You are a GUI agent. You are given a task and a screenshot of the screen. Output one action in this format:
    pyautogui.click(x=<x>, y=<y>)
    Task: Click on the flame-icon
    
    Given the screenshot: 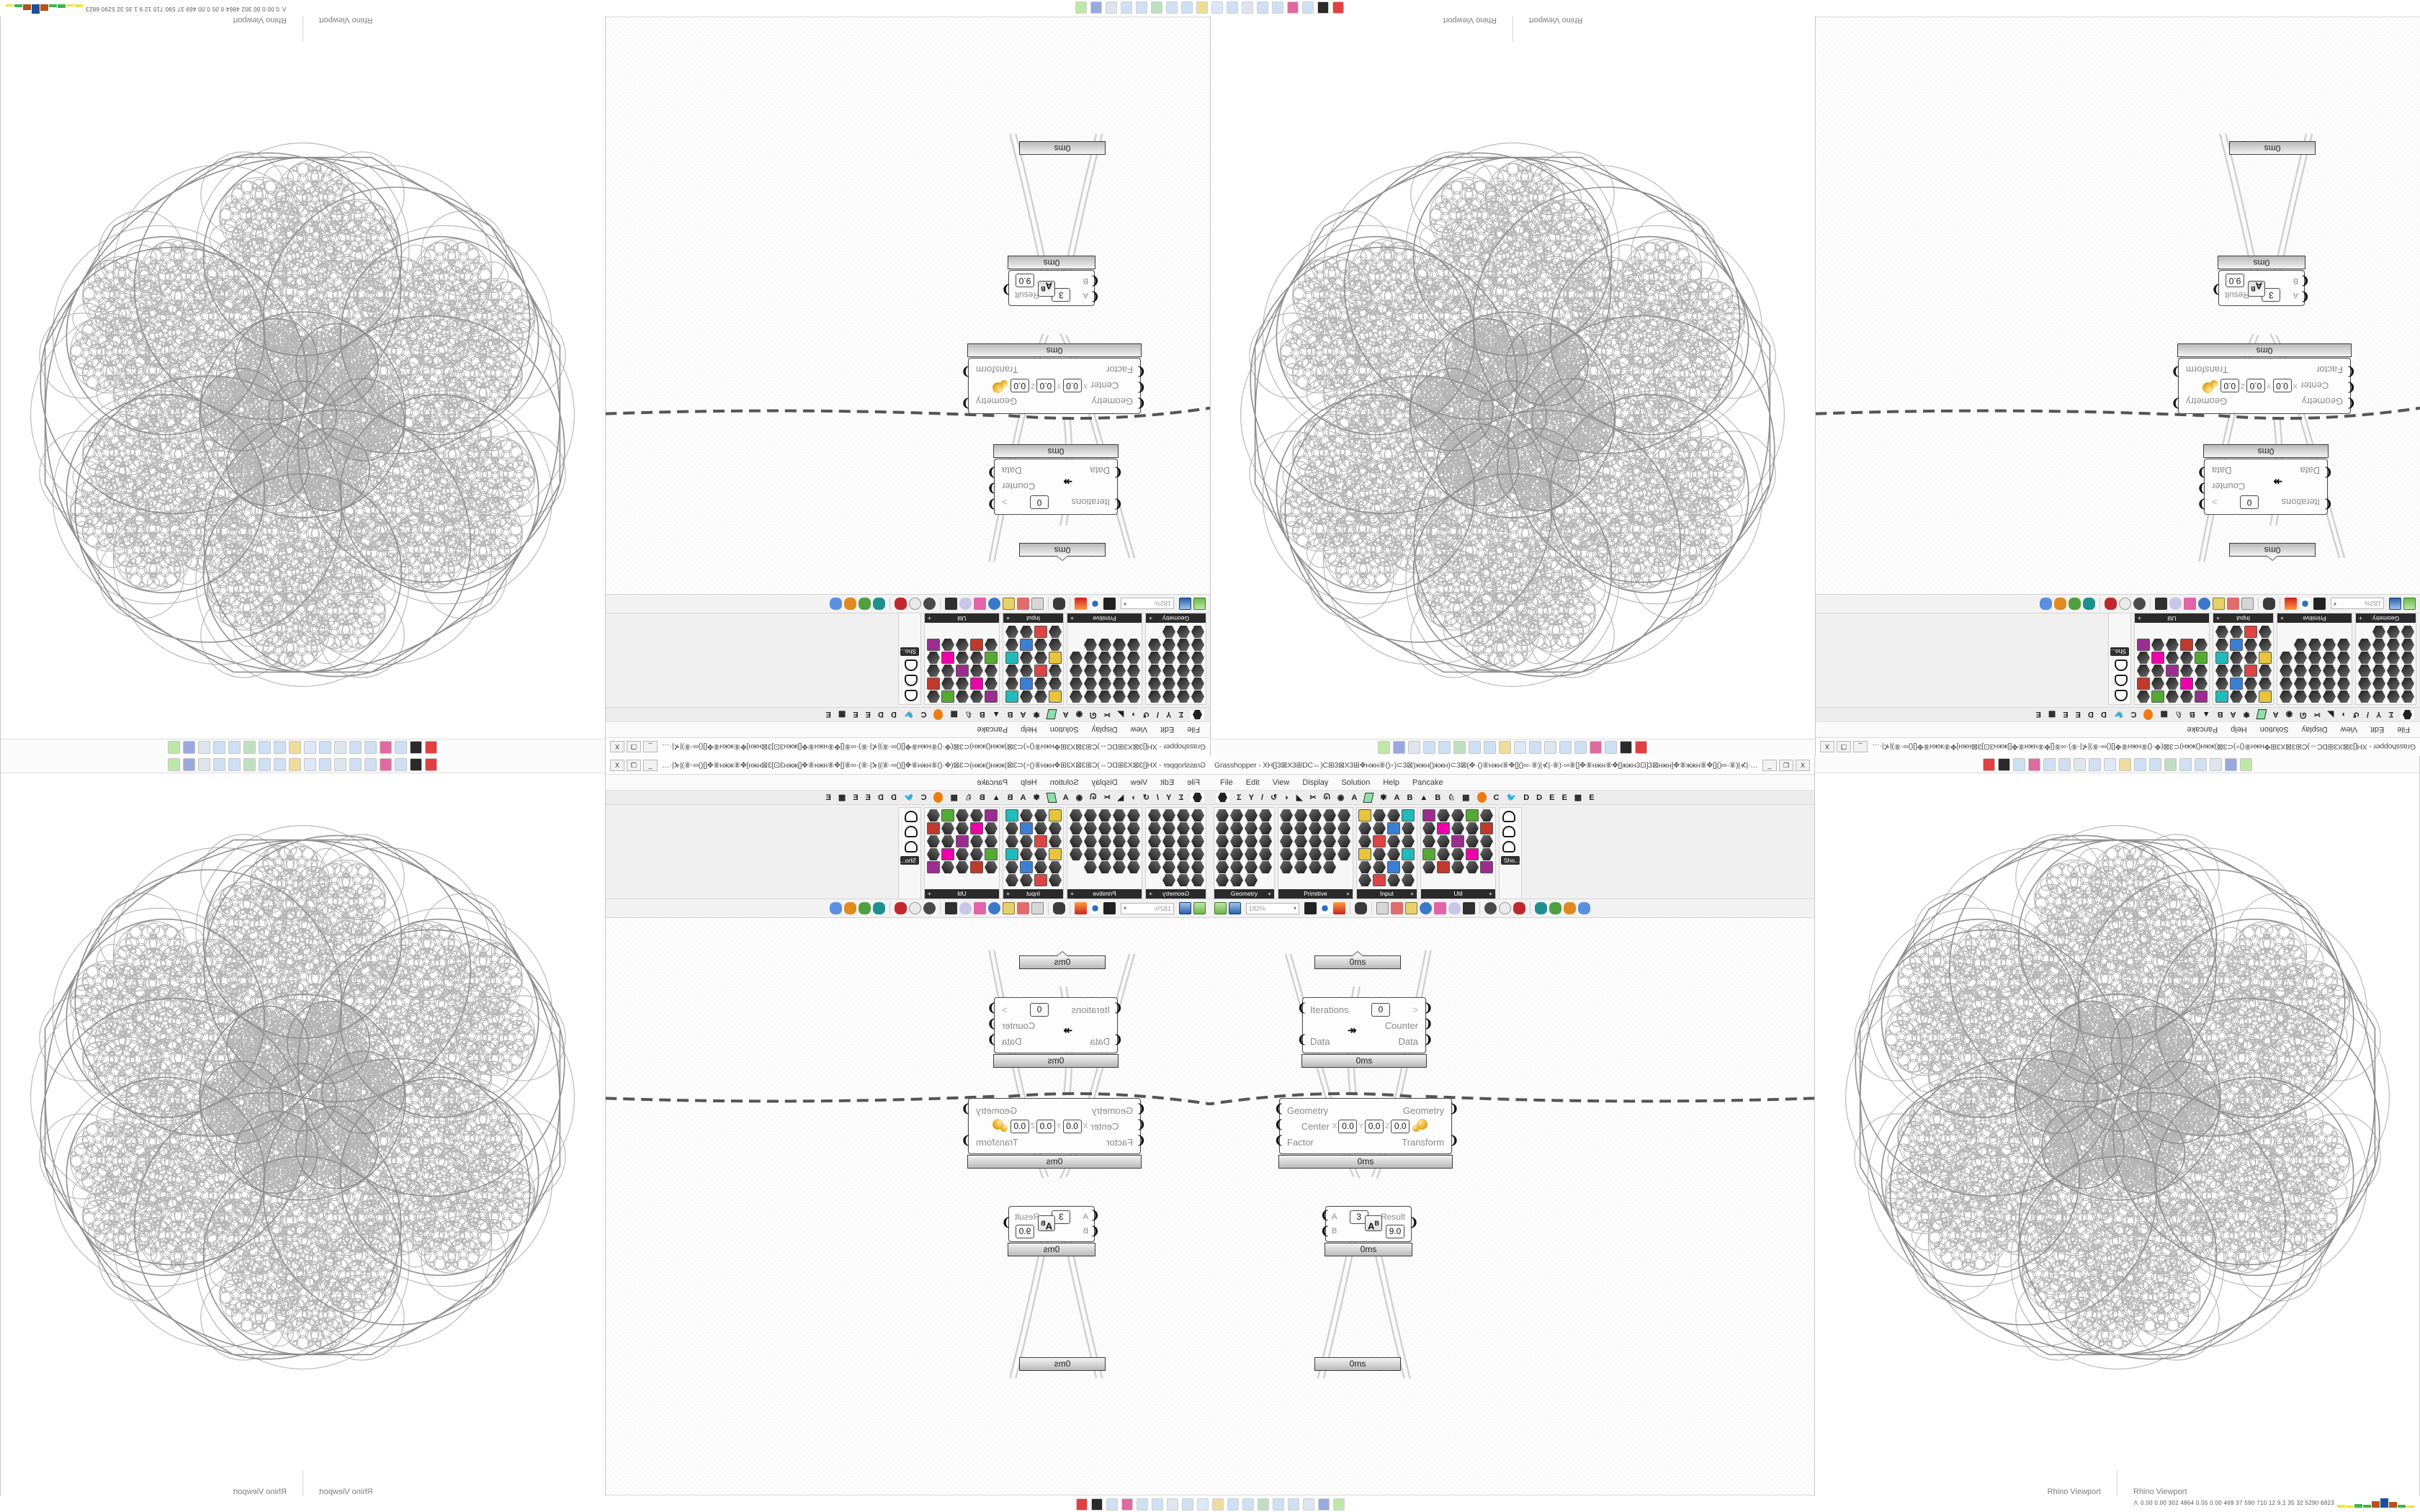 What is the action you would take?
    pyautogui.click(x=1339, y=908)
    